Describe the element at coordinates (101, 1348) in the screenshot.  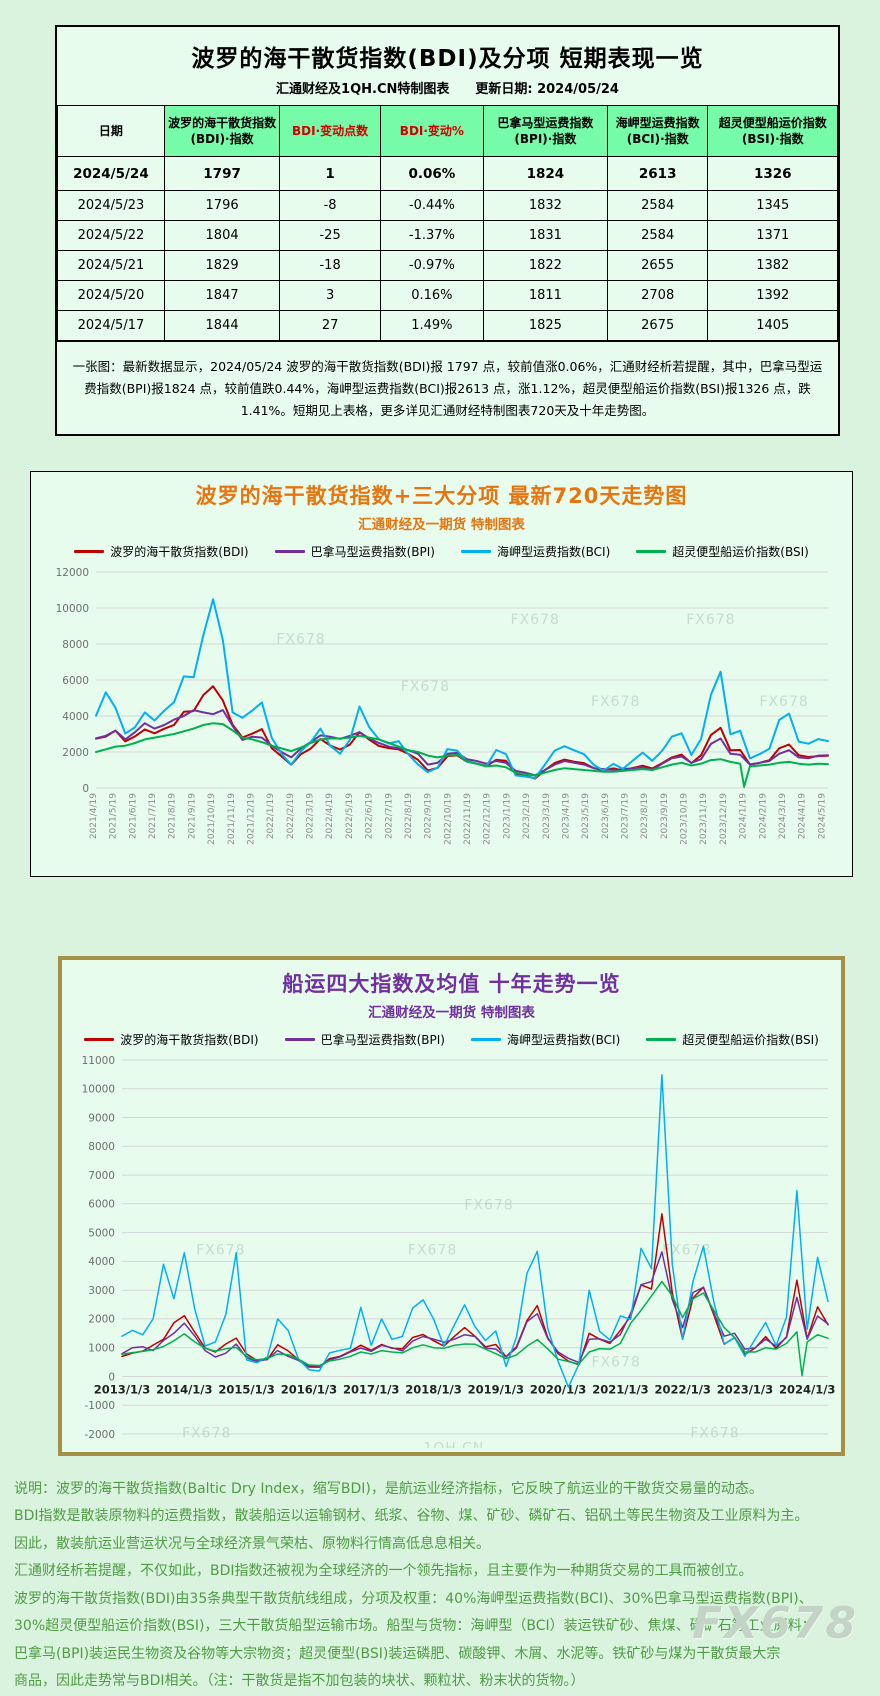
I see `svg-text: 1000` at that location.